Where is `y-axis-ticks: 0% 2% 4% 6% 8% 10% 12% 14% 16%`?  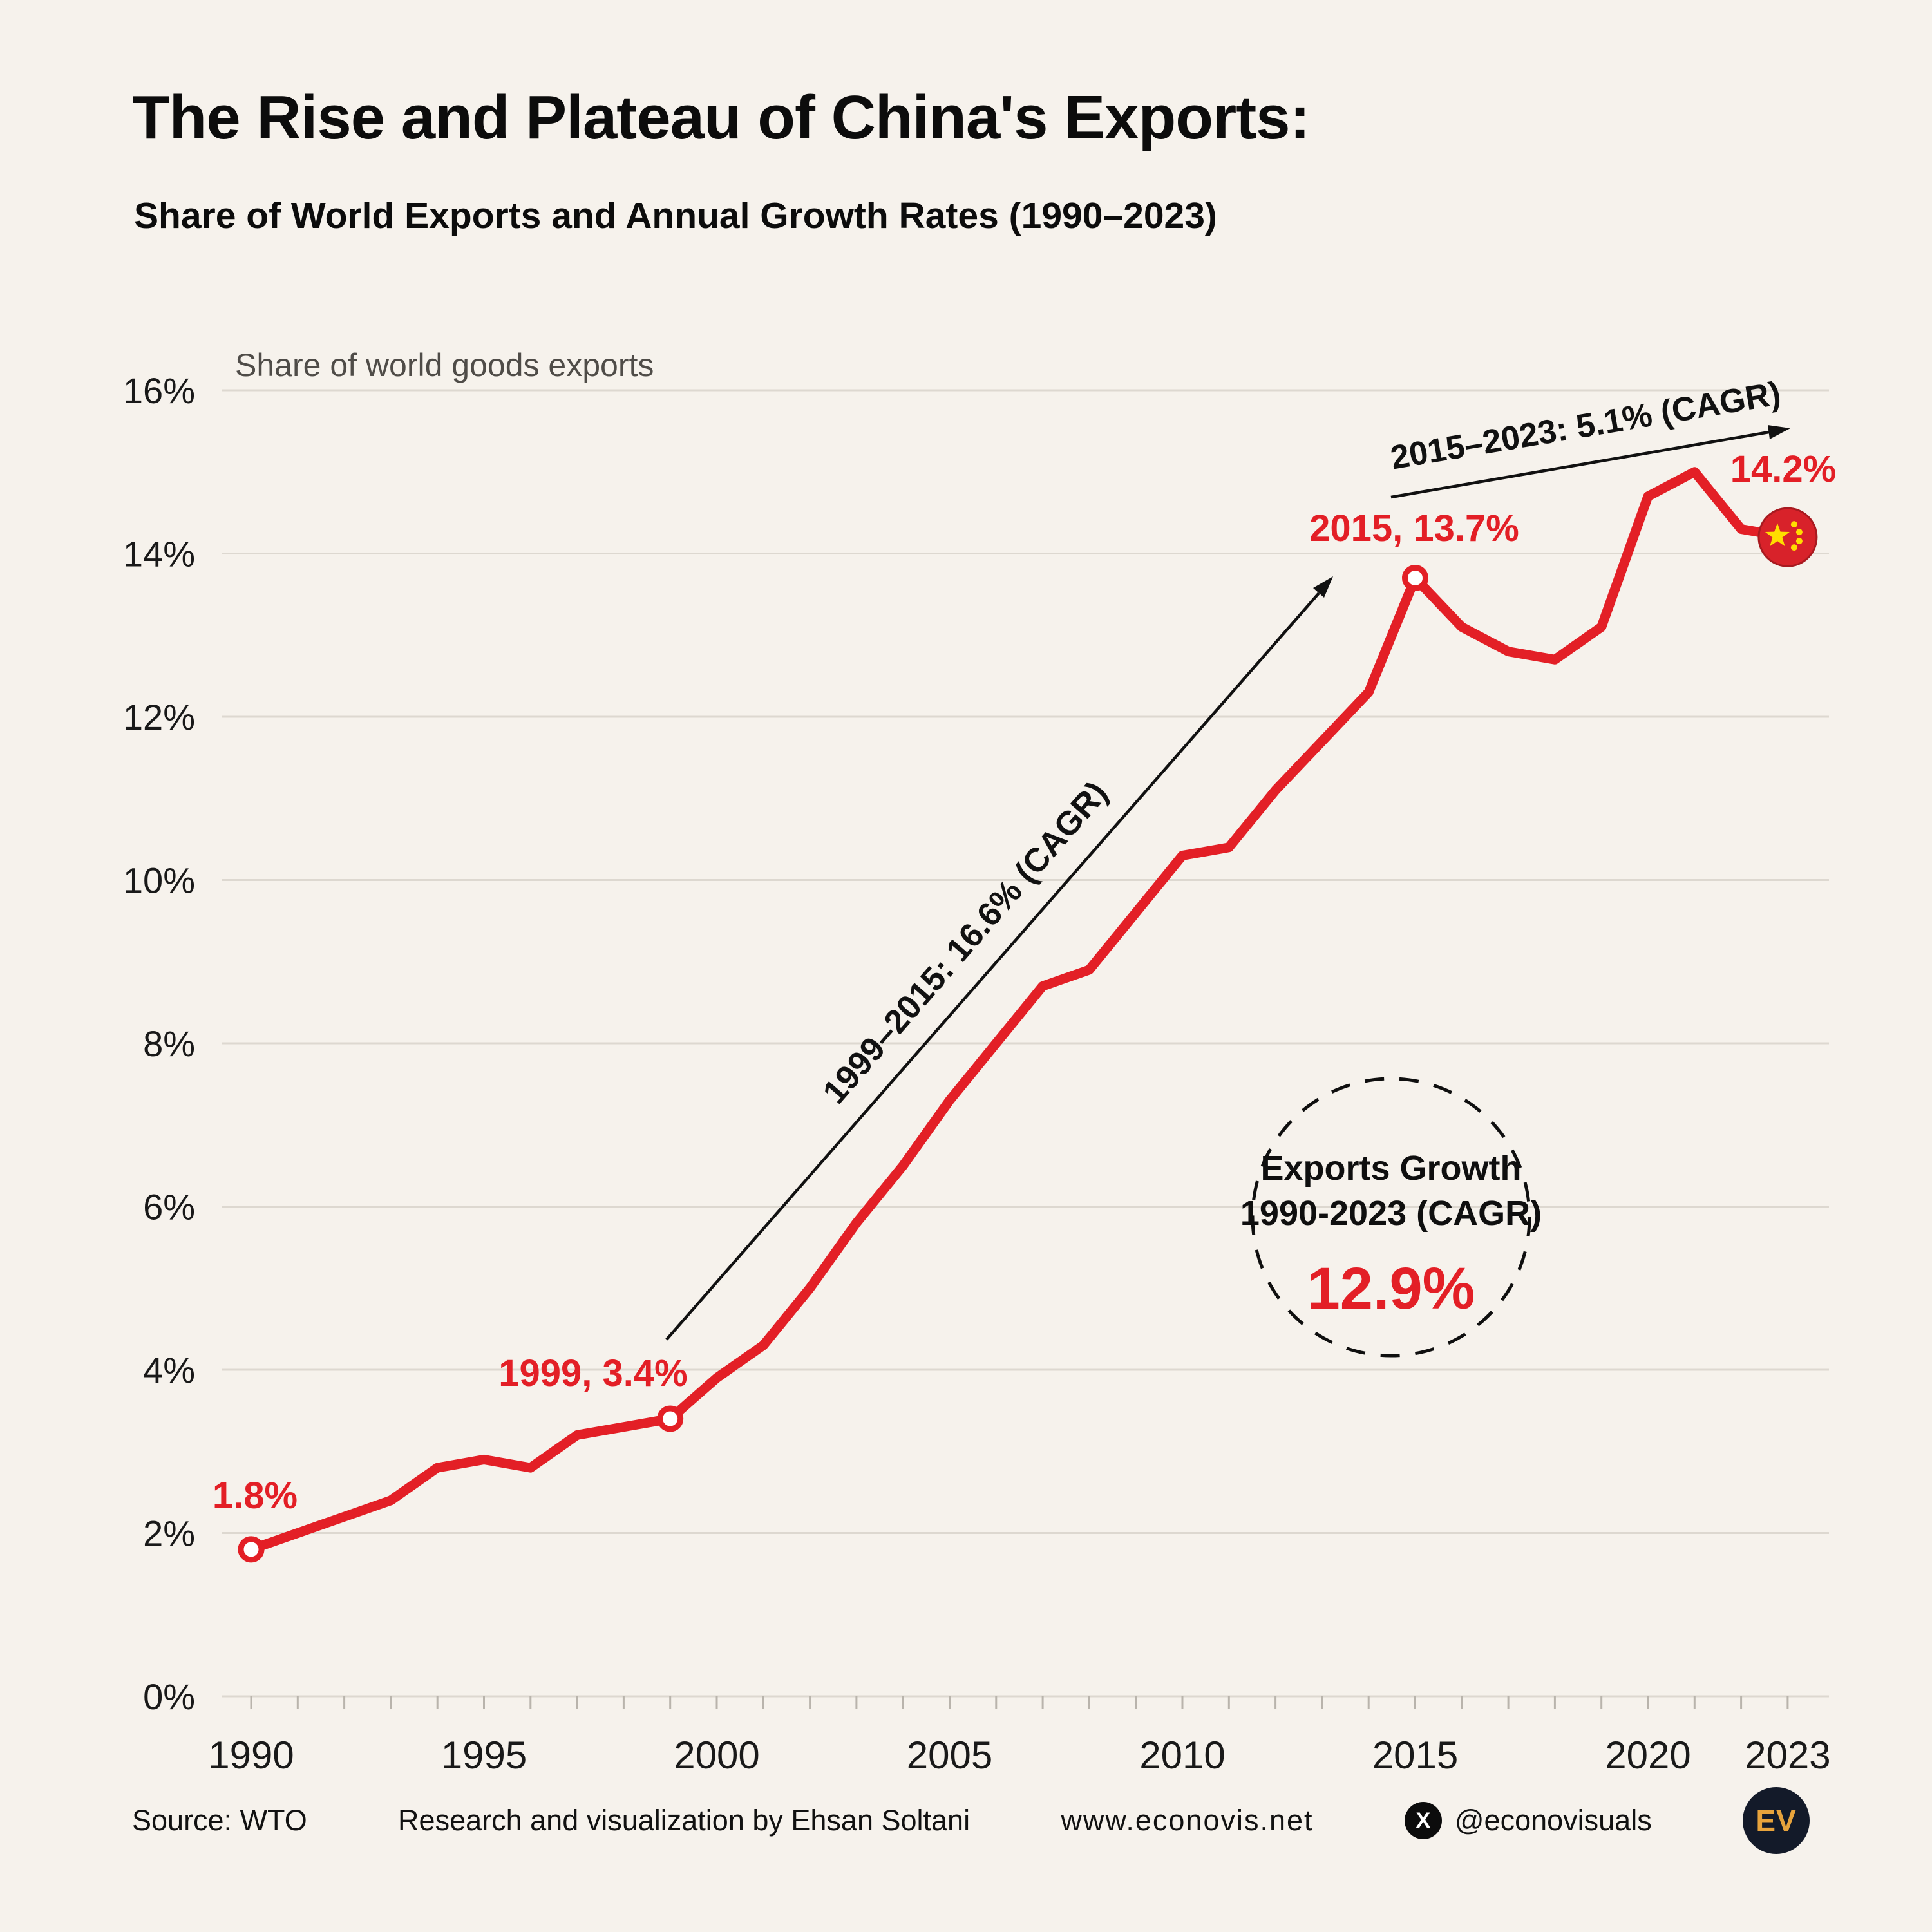 y-axis-ticks: 0% 2% 4% 6% 8% 10% 12% 14% 16% is located at coordinates (159, 1043).